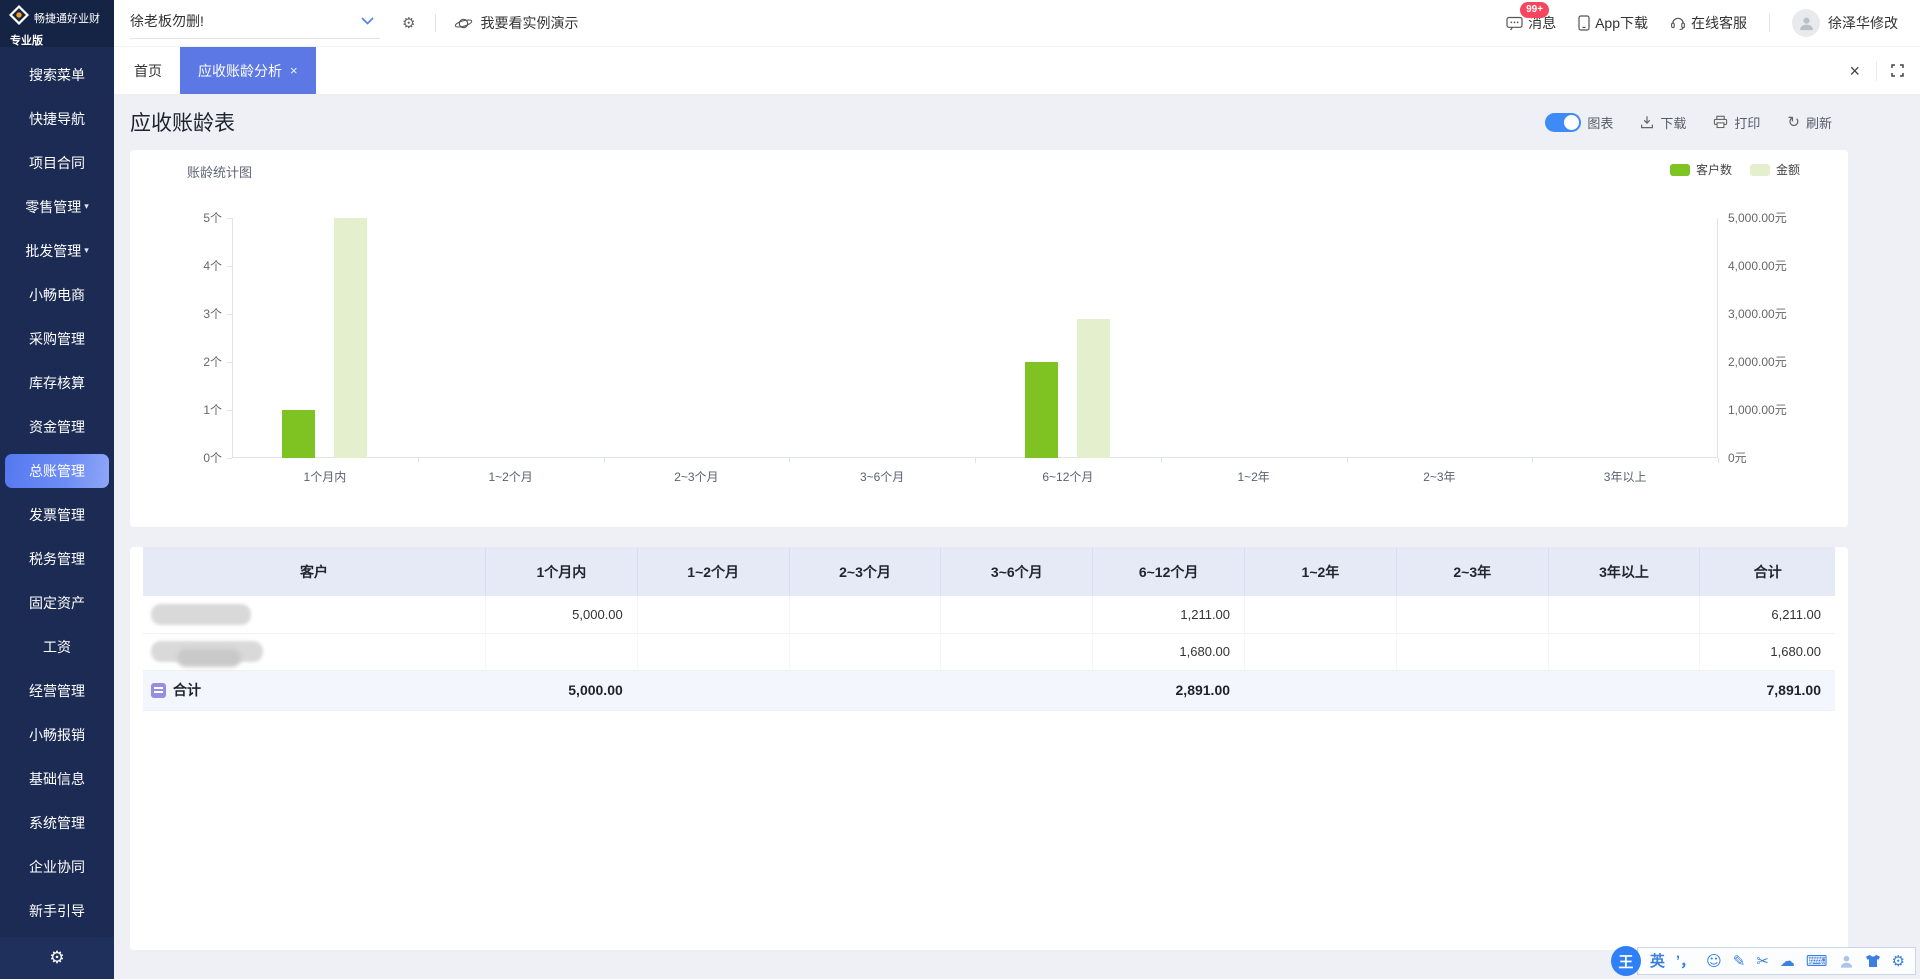 This screenshot has width=1920, height=979. I want to click on sidebar-item: 固定资产, so click(57, 603).